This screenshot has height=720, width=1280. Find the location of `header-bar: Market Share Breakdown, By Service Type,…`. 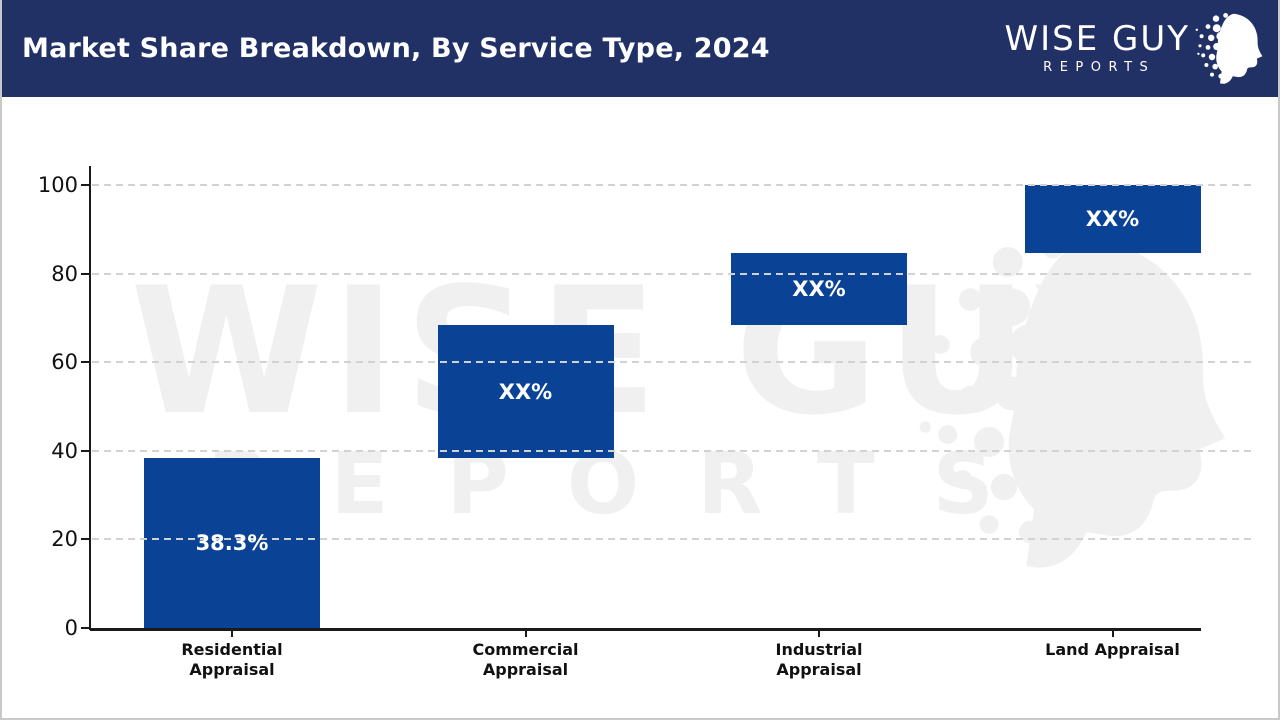

header-bar: Market Share Breakdown, By Service Type,… is located at coordinates (640, 48).